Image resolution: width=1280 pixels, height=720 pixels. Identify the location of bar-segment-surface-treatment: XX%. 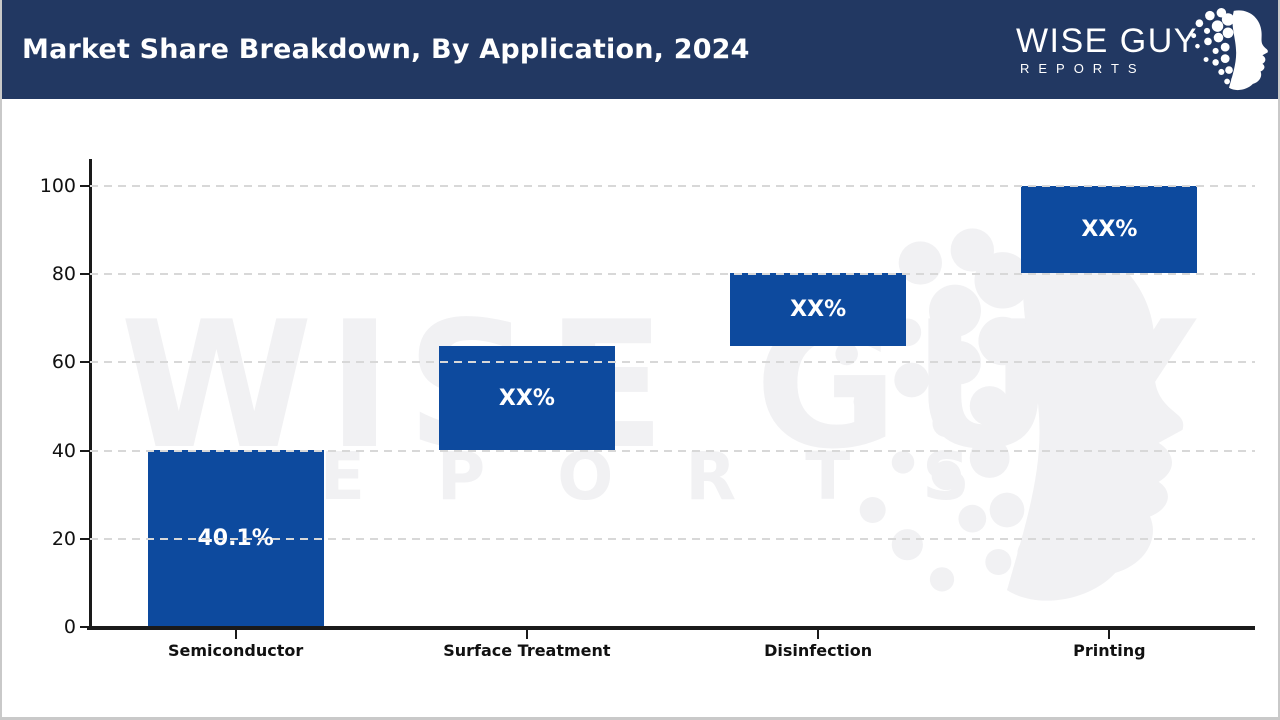
(526, 398).